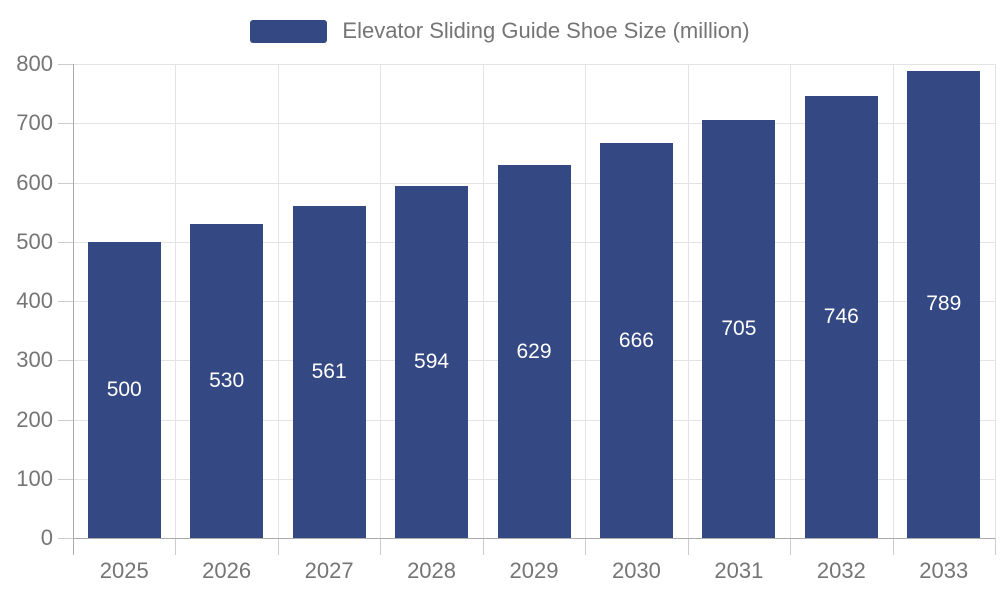 The image size is (1000, 600). Describe the element at coordinates (944, 570) in the screenshot. I see `x-axis-tick-label: 2033` at that location.